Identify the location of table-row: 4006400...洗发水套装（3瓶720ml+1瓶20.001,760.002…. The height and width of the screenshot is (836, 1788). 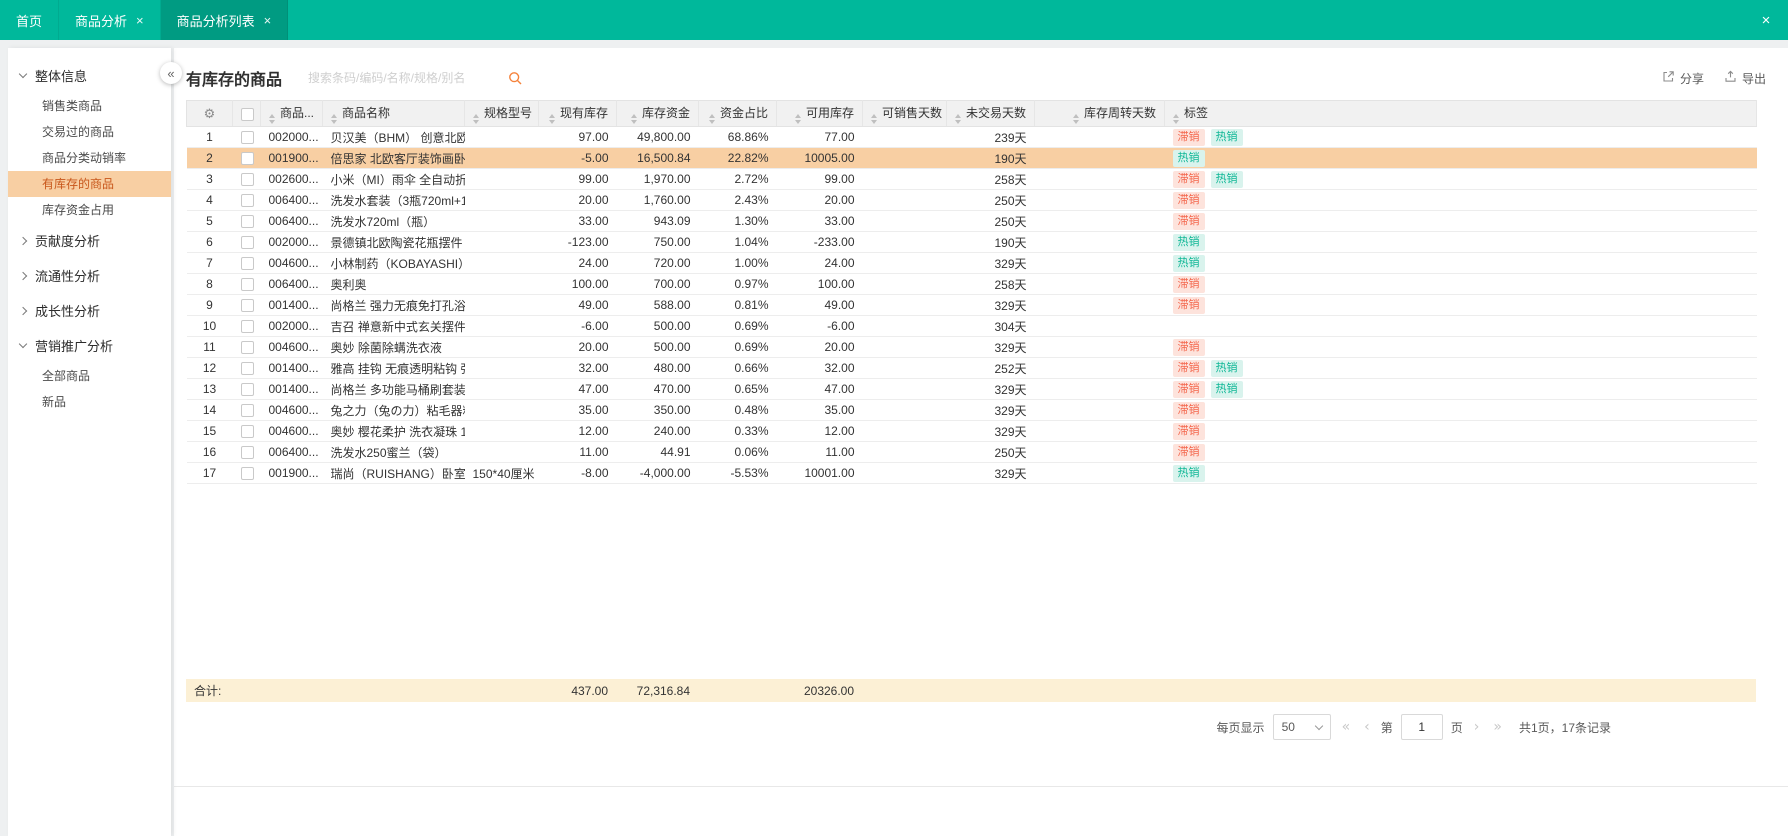
(971, 200).